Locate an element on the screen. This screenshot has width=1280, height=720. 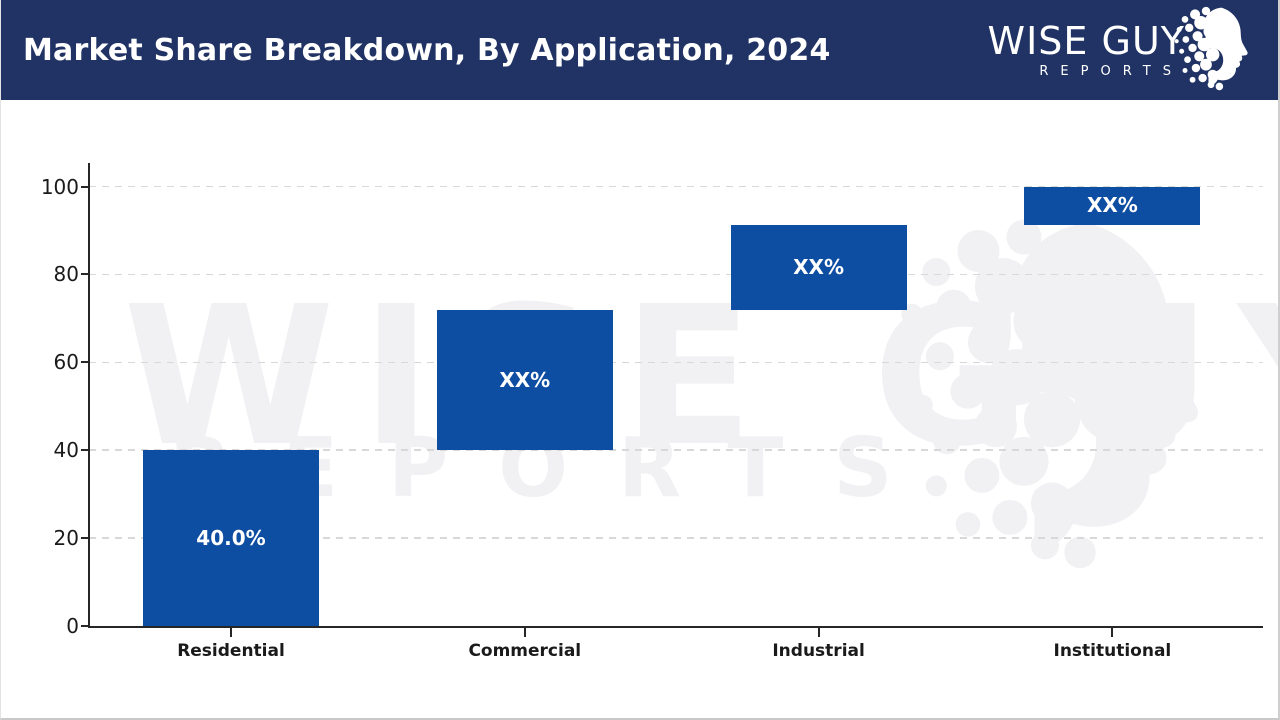
bar-residential is located at coordinates (231, 538).